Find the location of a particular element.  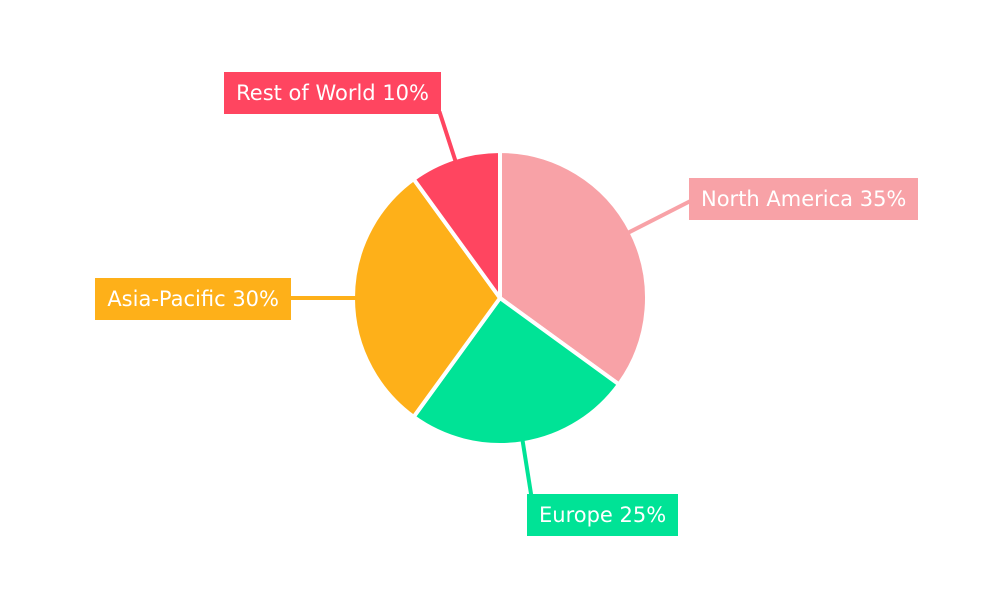

leader-line-rest-of-world is located at coordinates (448, 138).